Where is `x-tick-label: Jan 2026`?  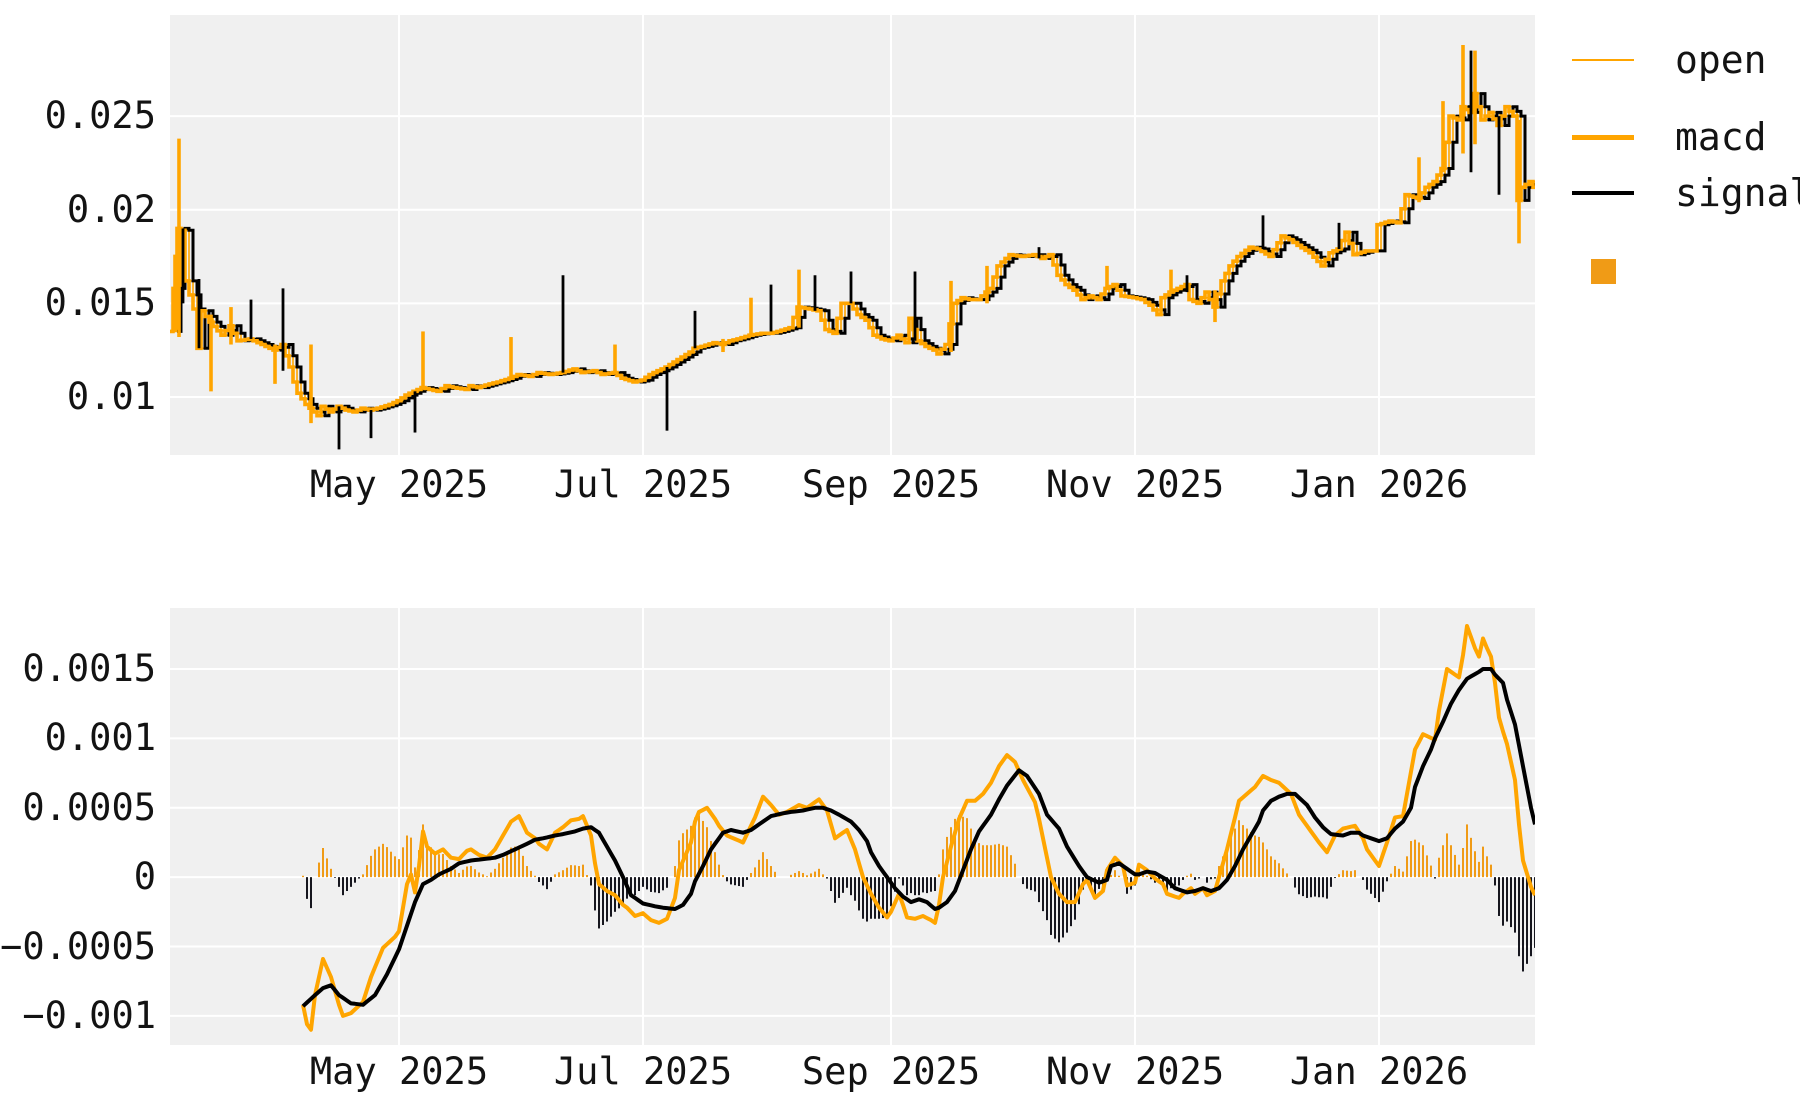 x-tick-label: Jan 2026 is located at coordinates (1379, 484).